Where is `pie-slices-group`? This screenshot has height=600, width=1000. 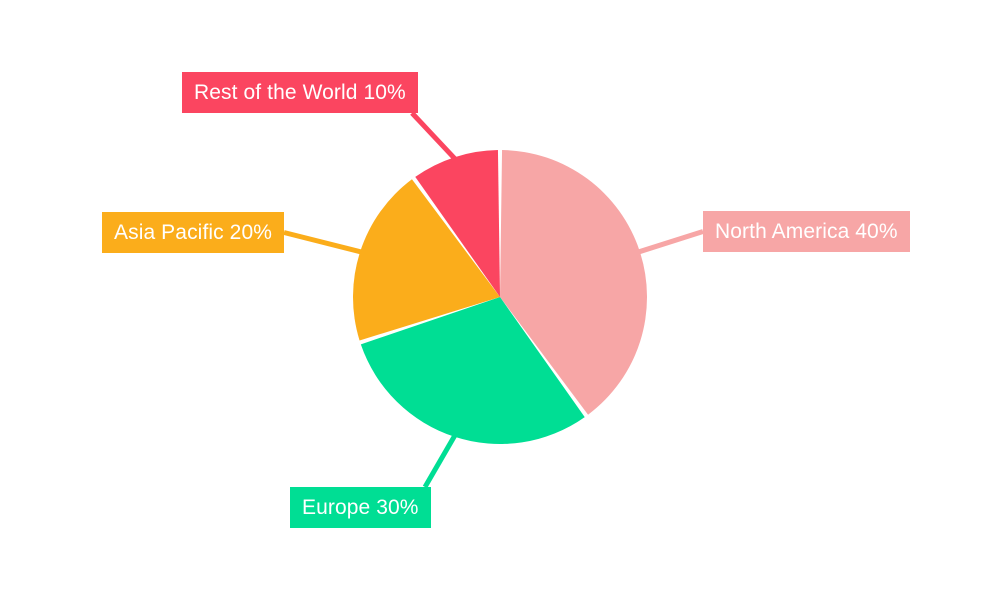
pie-slices-group is located at coordinates (500, 297).